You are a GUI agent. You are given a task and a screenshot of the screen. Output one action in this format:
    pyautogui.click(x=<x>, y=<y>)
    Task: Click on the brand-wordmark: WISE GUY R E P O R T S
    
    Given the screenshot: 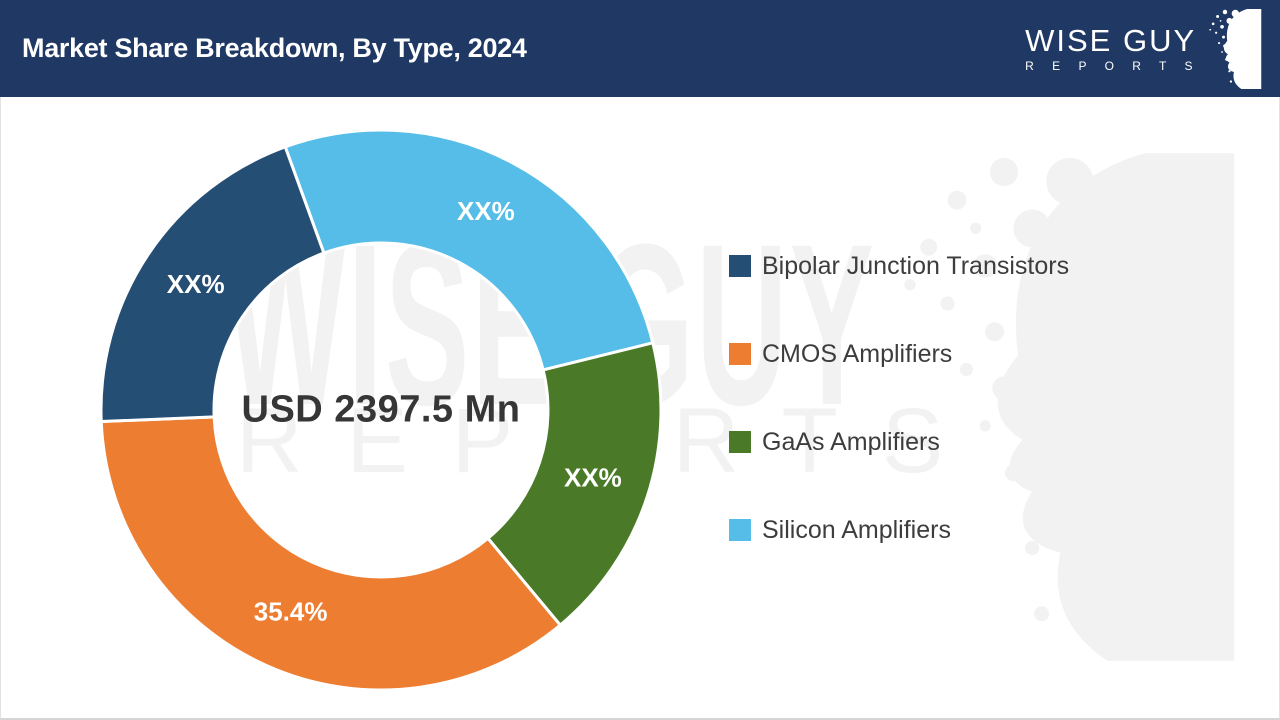 What is the action you would take?
    pyautogui.click(x=1112, y=49)
    